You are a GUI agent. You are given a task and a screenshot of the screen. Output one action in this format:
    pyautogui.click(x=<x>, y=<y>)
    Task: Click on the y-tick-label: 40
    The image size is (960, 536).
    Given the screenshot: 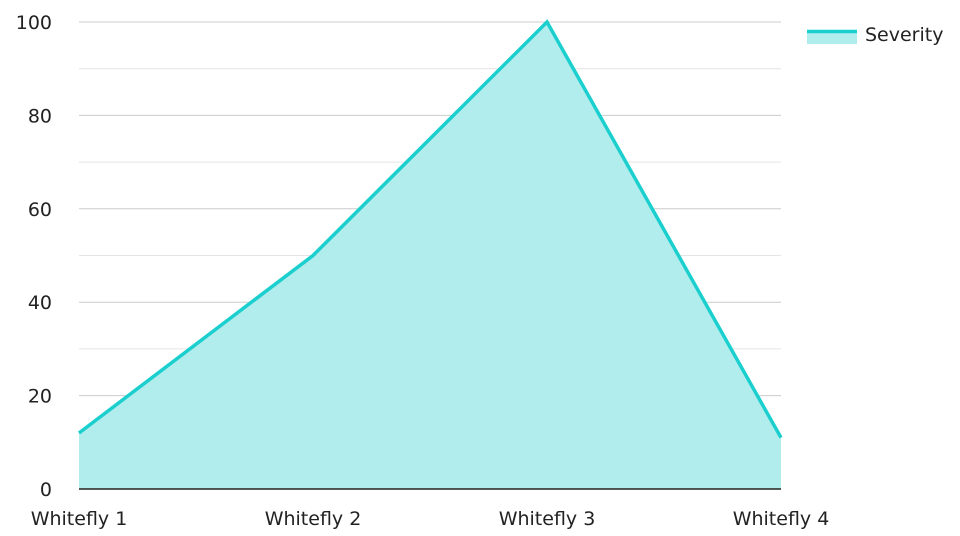 What is the action you would take?
    pyautogui.click(x=40, y=303)
    